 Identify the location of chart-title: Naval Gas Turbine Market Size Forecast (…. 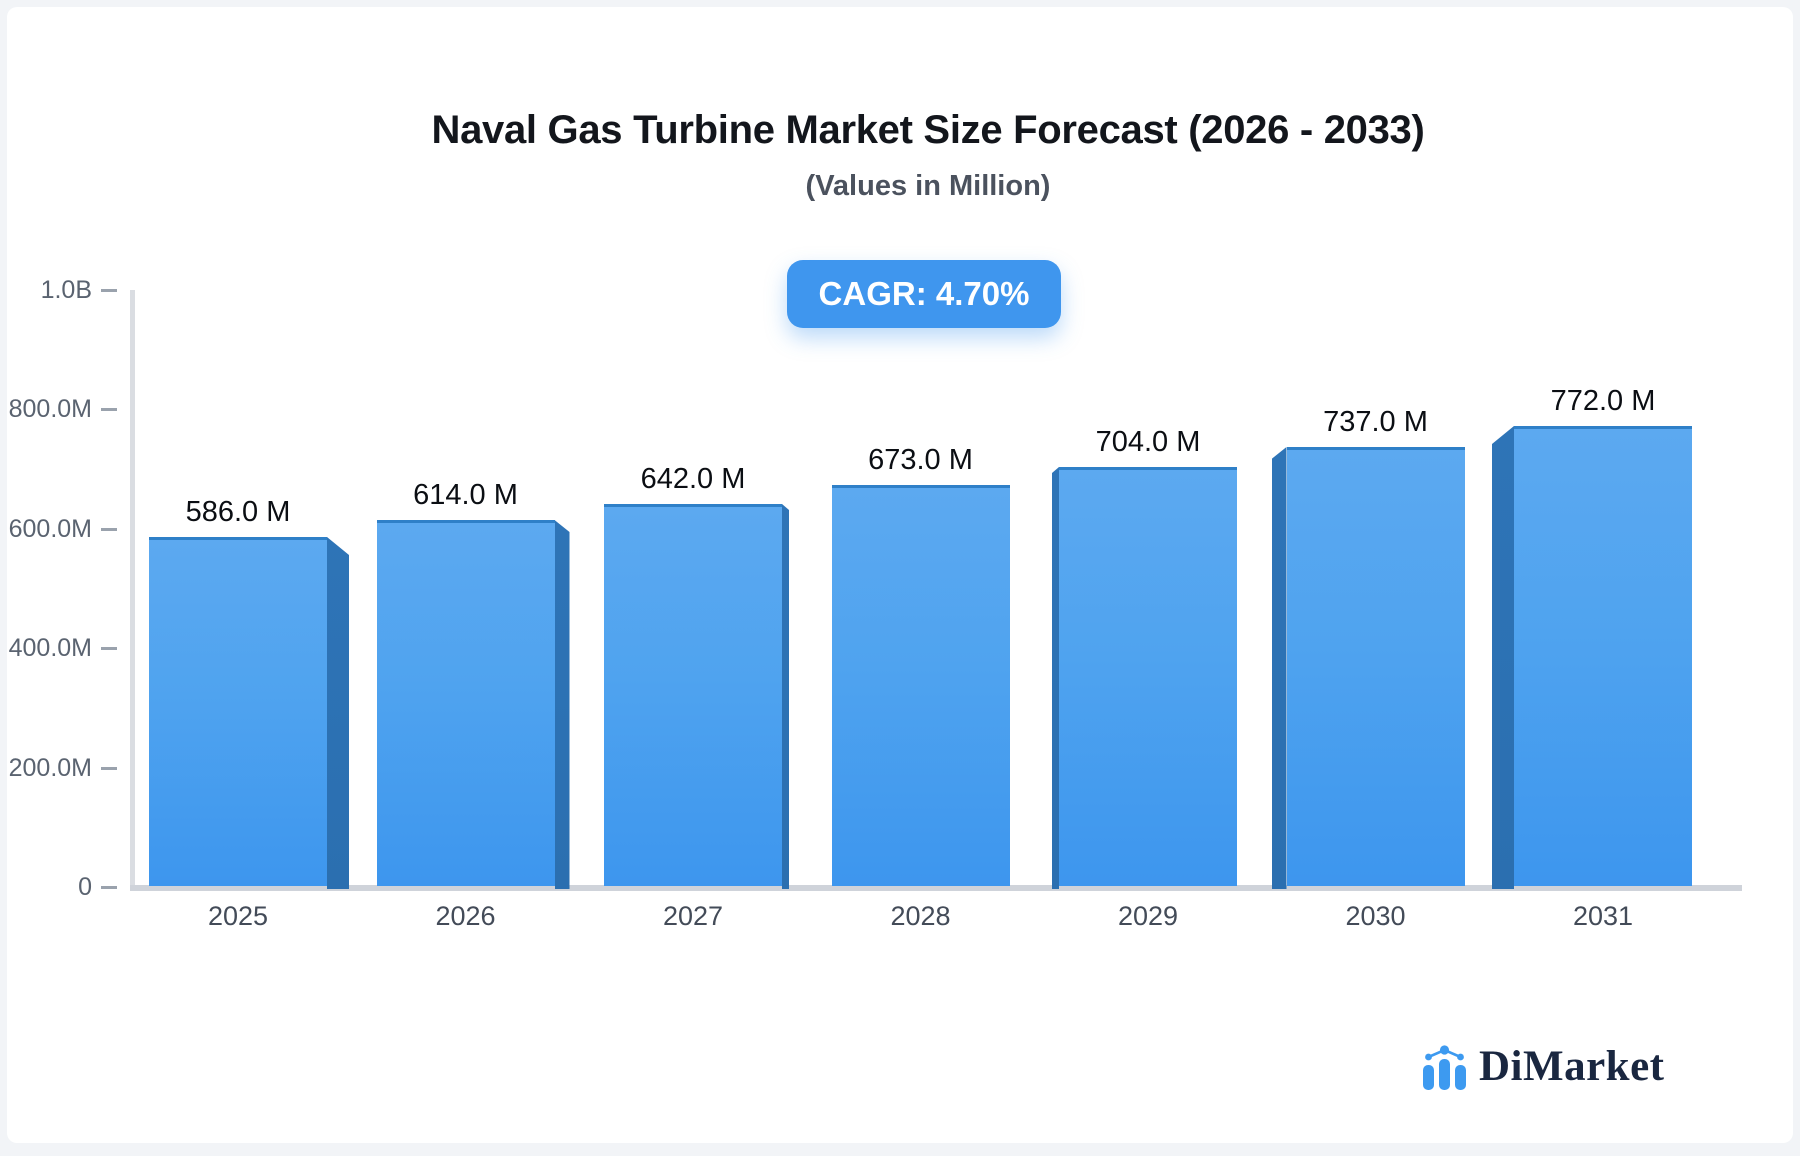
(928, 130).